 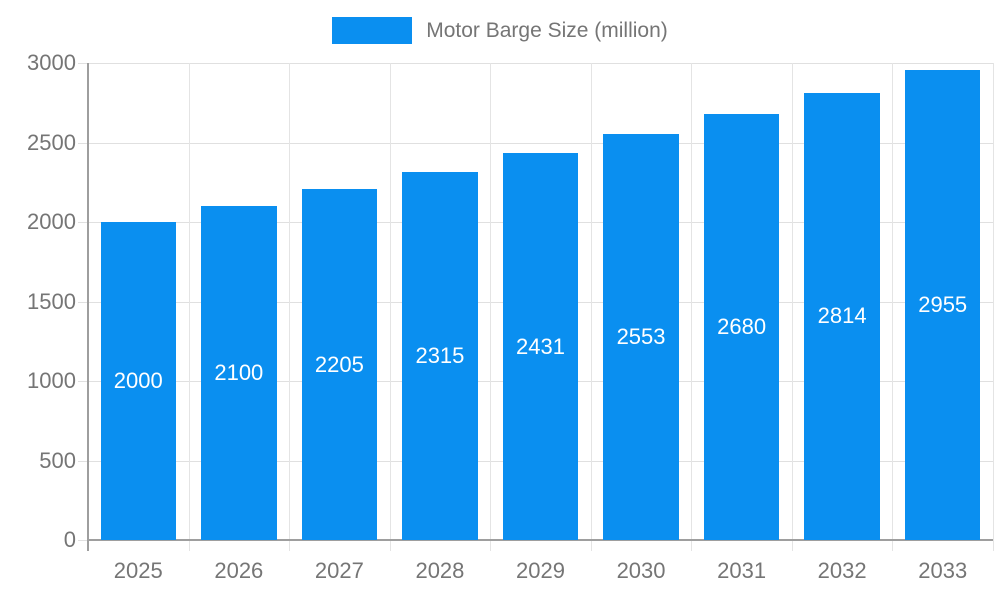 I want to click on y-tick-label: 3000, so click(x=51, y=62).